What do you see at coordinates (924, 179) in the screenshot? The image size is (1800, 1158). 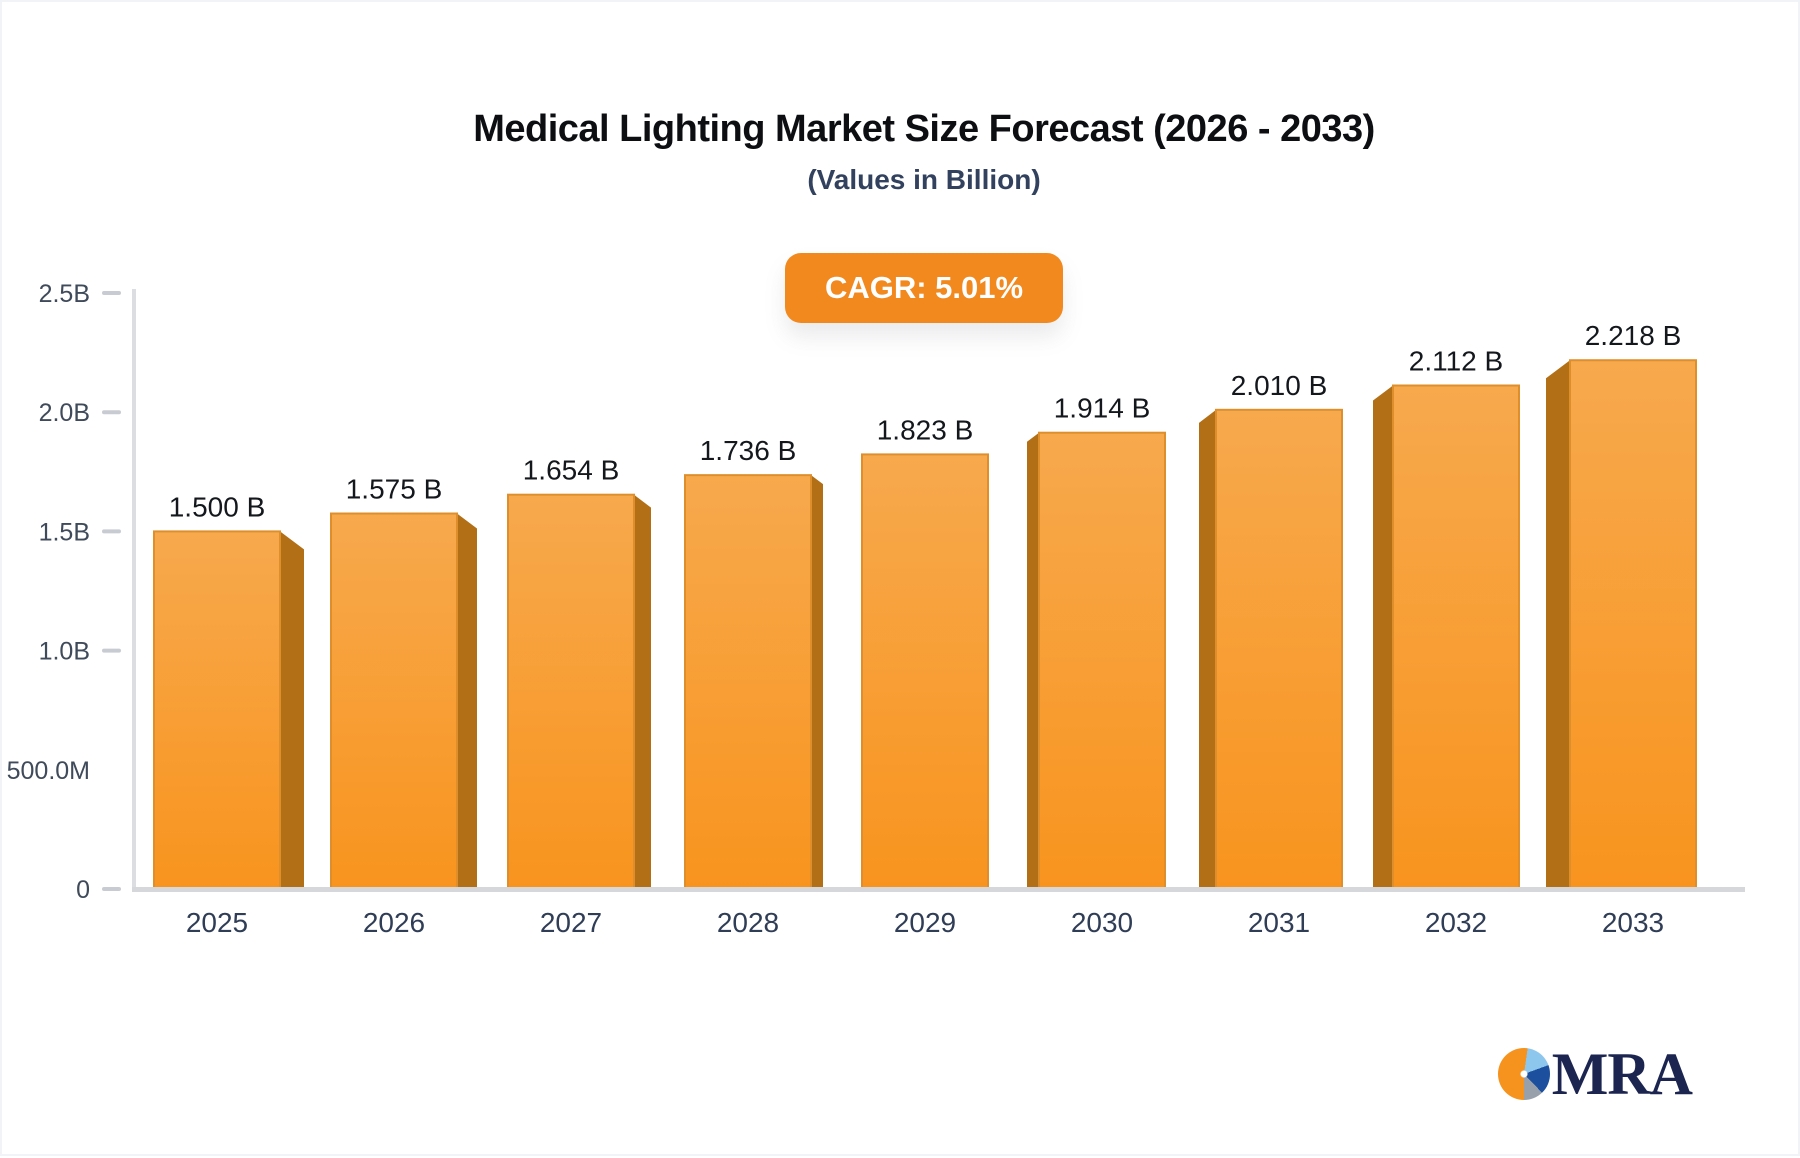 I see `chart-subtitle: (Values in Billion)` at bounding box center [924, 179].